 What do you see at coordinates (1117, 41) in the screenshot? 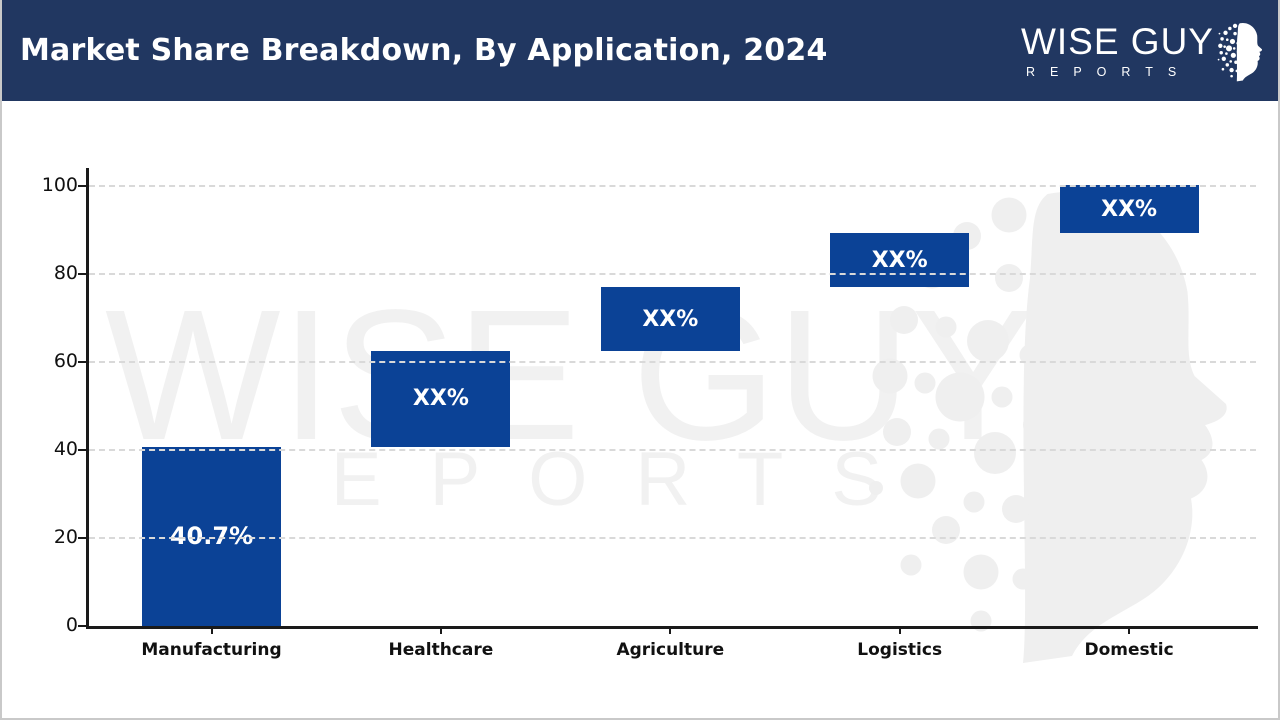
I see `logo-wise-guy-label: WISE GUY` at bounding box center [1117, 41].